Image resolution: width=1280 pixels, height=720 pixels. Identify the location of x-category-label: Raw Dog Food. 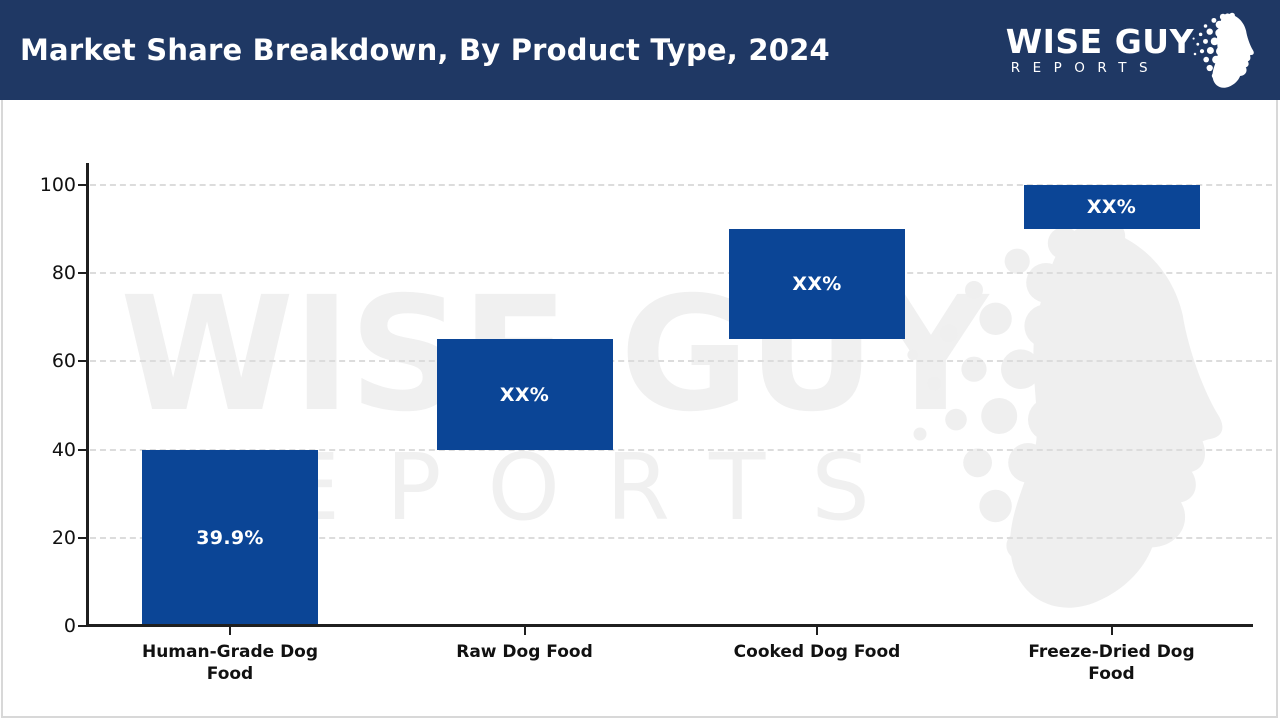
(524, 652).